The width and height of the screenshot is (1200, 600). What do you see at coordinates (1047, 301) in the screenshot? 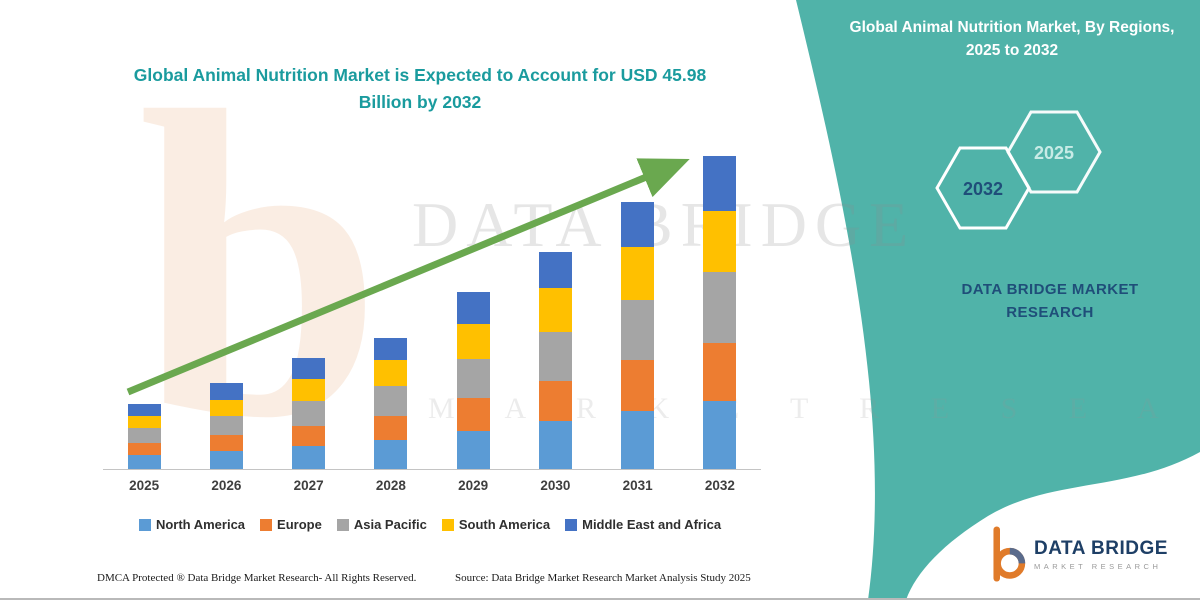
I see `brand-block: DATA BRIDGE MARKET RESEARCH` at bounding box center [1047, 301].